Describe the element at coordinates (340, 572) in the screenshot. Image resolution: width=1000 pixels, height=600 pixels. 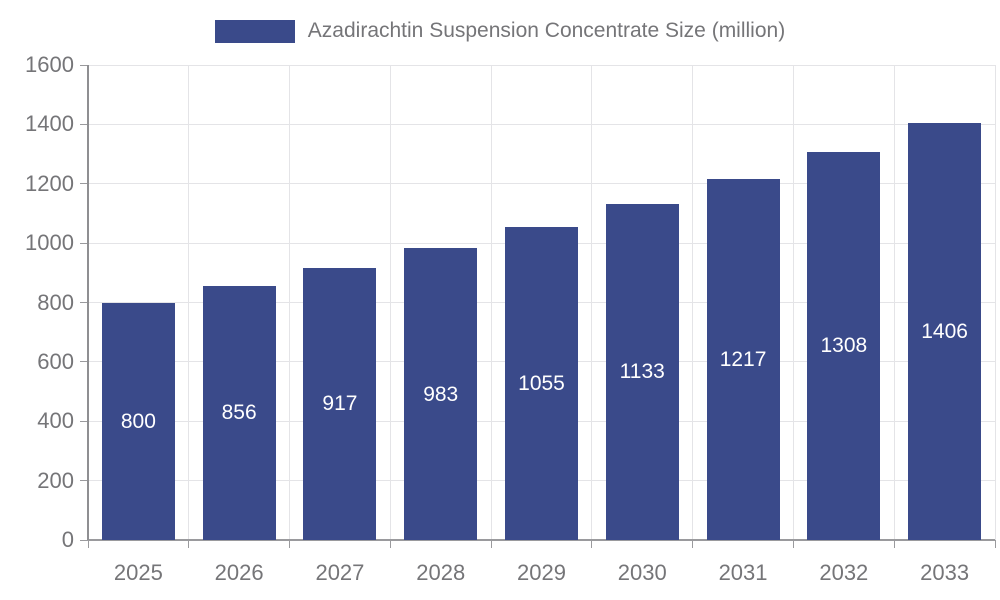
I see `x-tick-label: 2027` at that location.